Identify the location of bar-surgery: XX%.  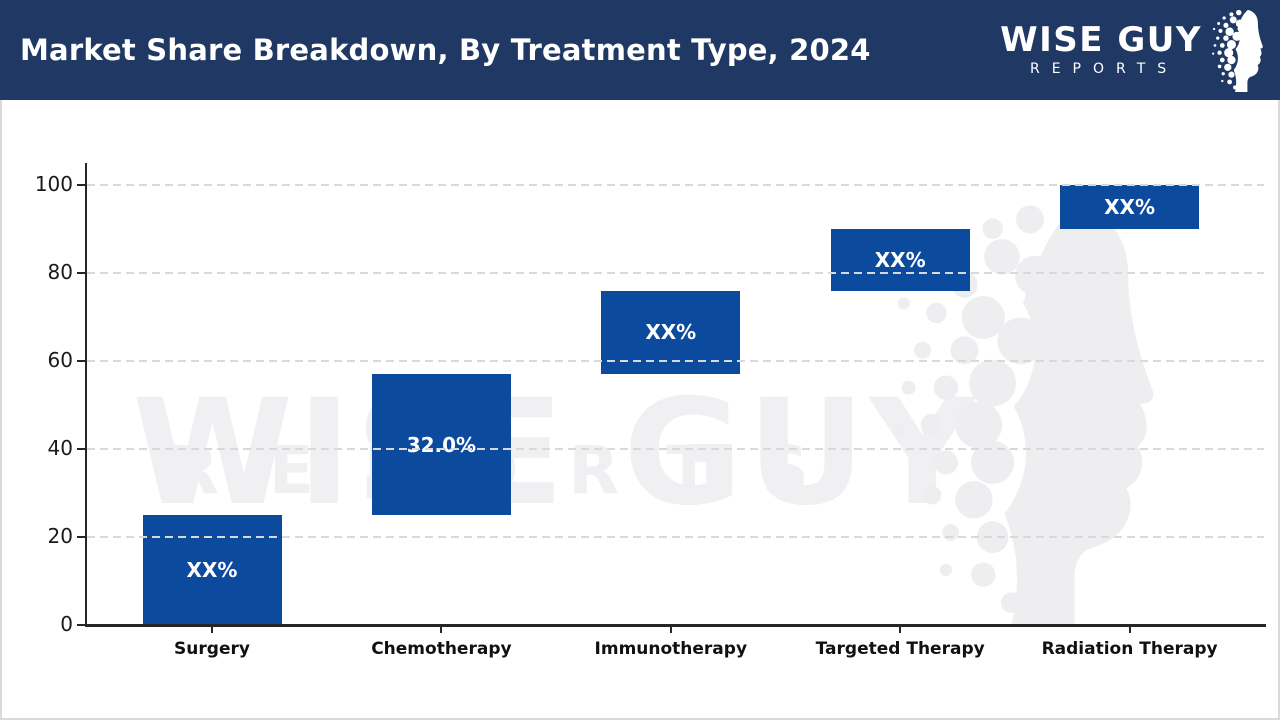
(212, 570).